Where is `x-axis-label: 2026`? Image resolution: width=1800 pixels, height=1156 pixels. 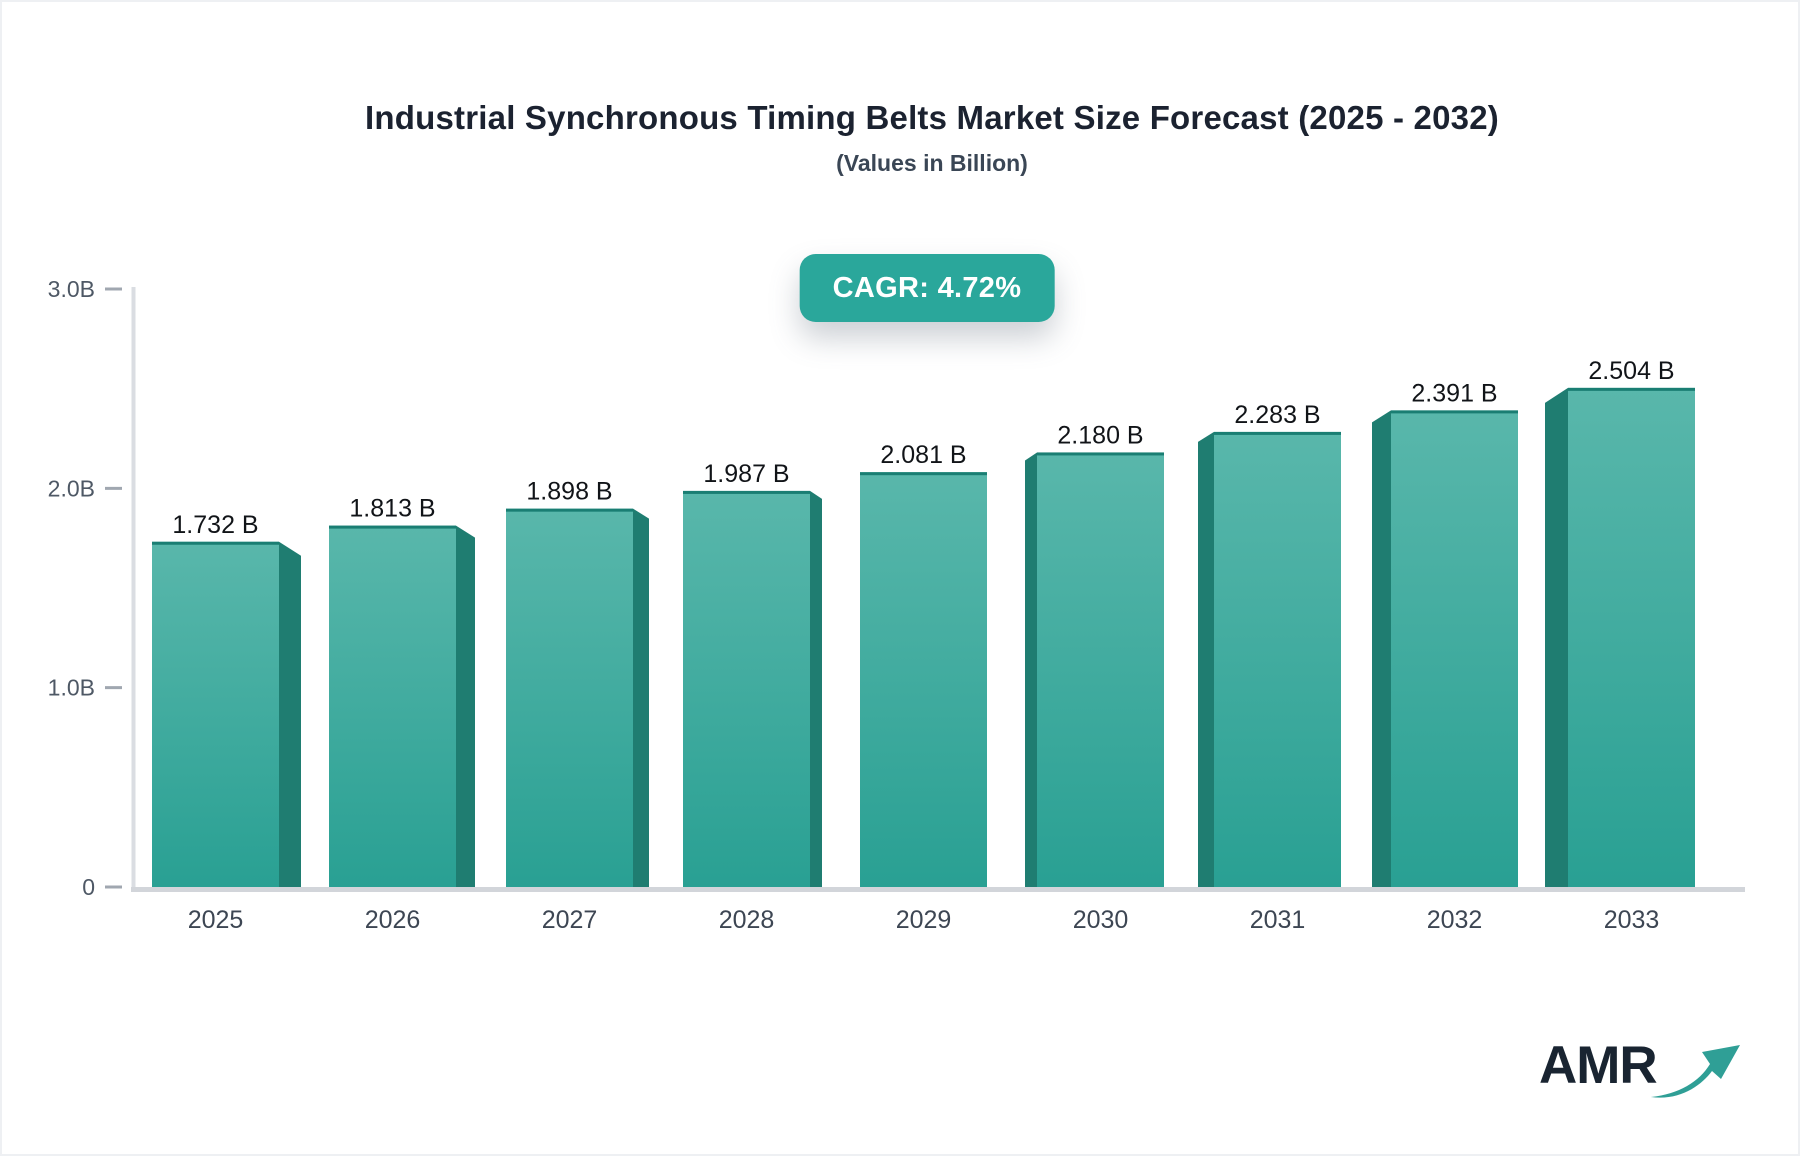
x-axis-label: 2026 is located at coordinates (393, 920).